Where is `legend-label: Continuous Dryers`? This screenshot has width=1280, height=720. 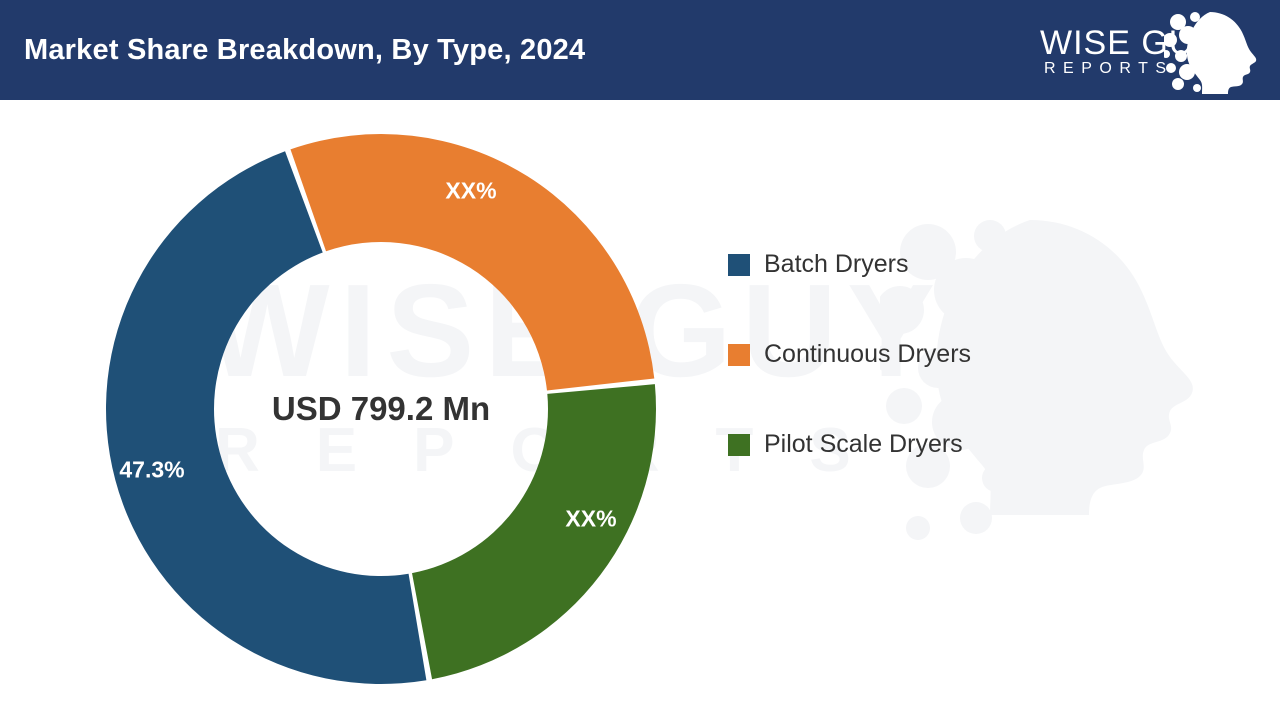
legend-label: Continuous Dryers is located at coordinates (868, 354).